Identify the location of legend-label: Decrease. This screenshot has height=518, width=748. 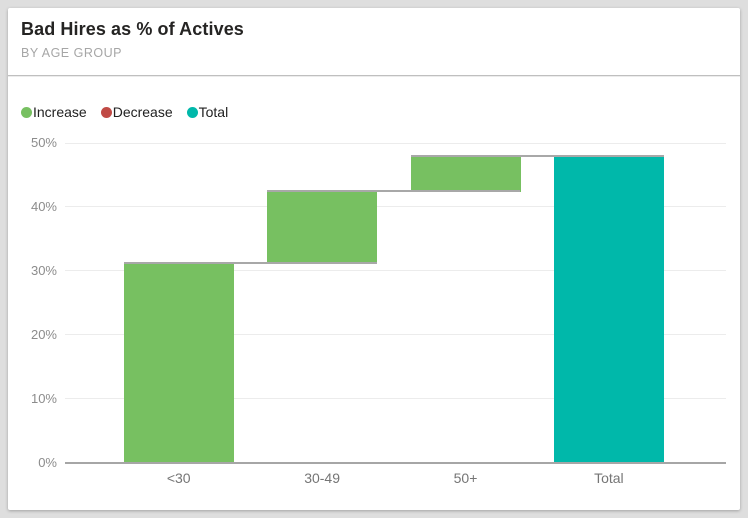
(142, 112).